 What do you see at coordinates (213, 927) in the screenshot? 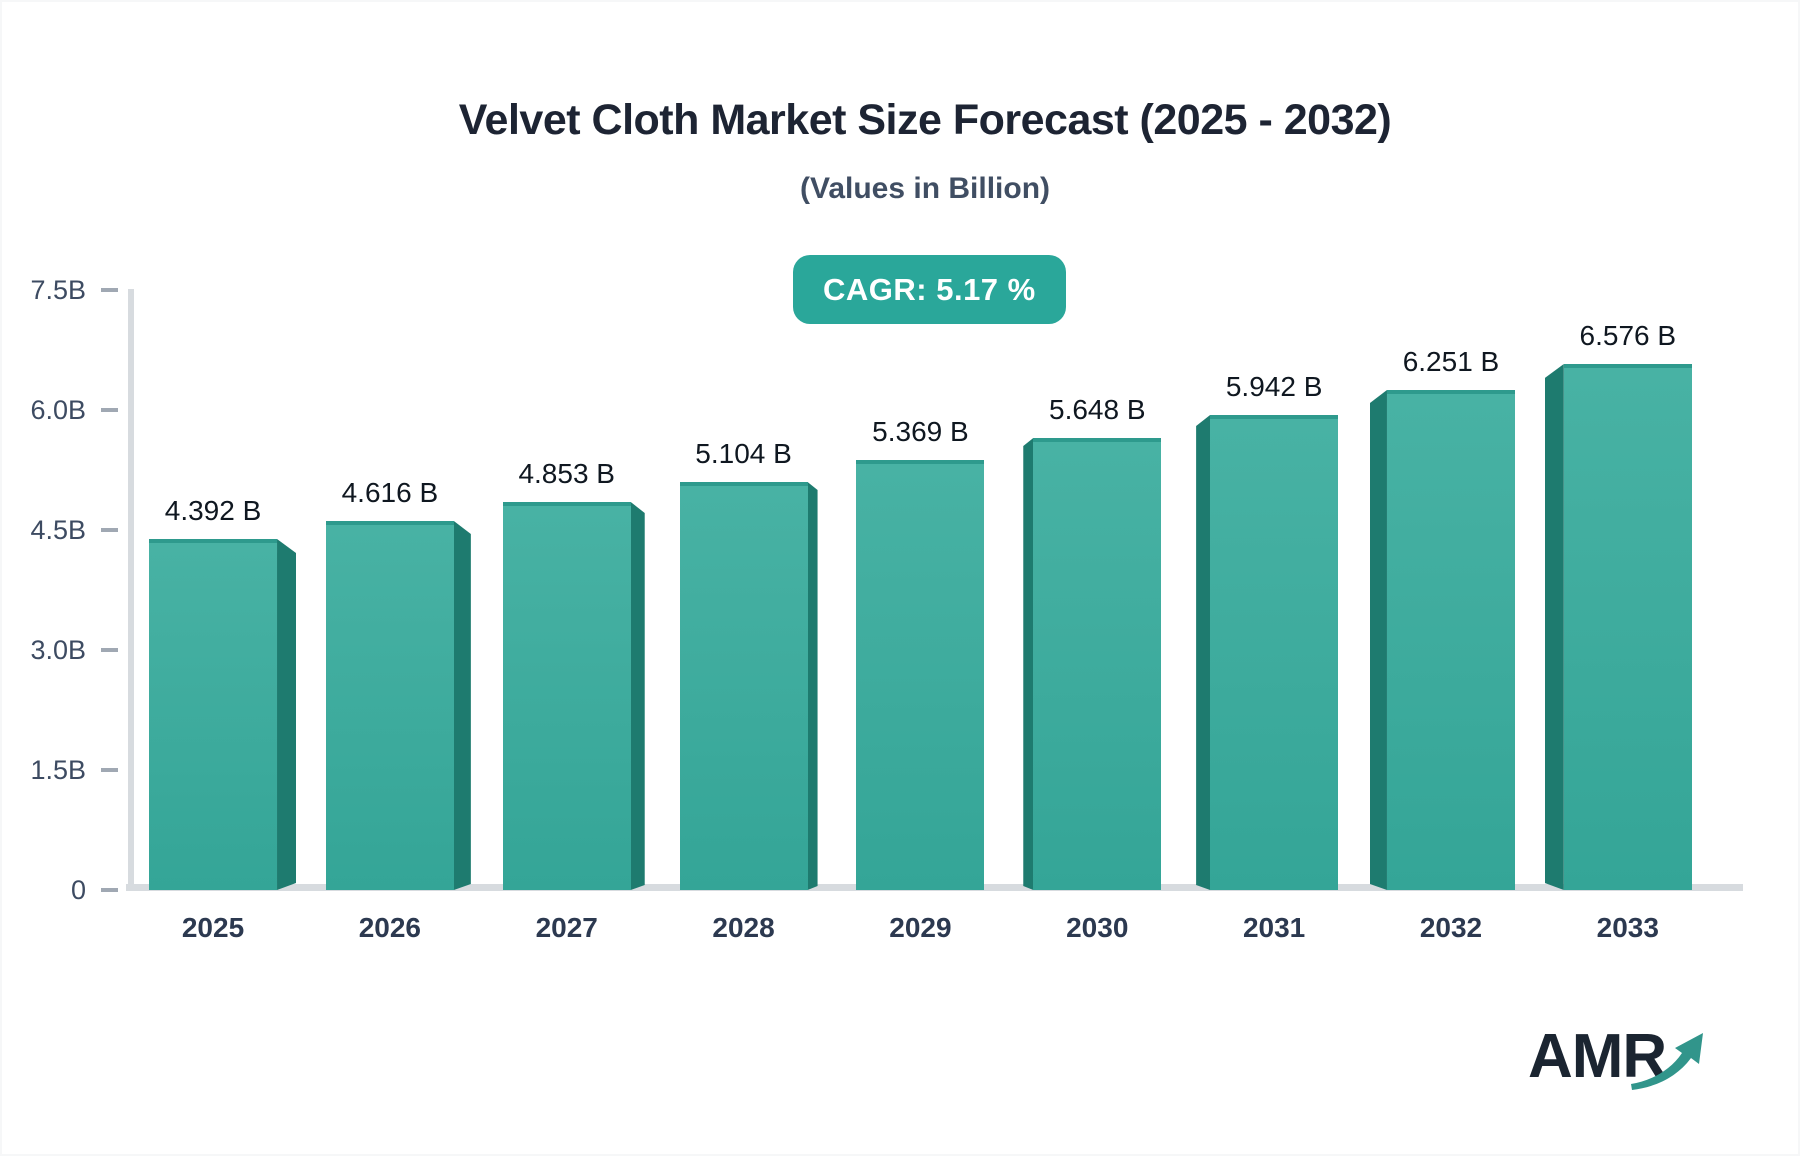
I see `x-axis-label: 2025` at bounding box center [213, 927].